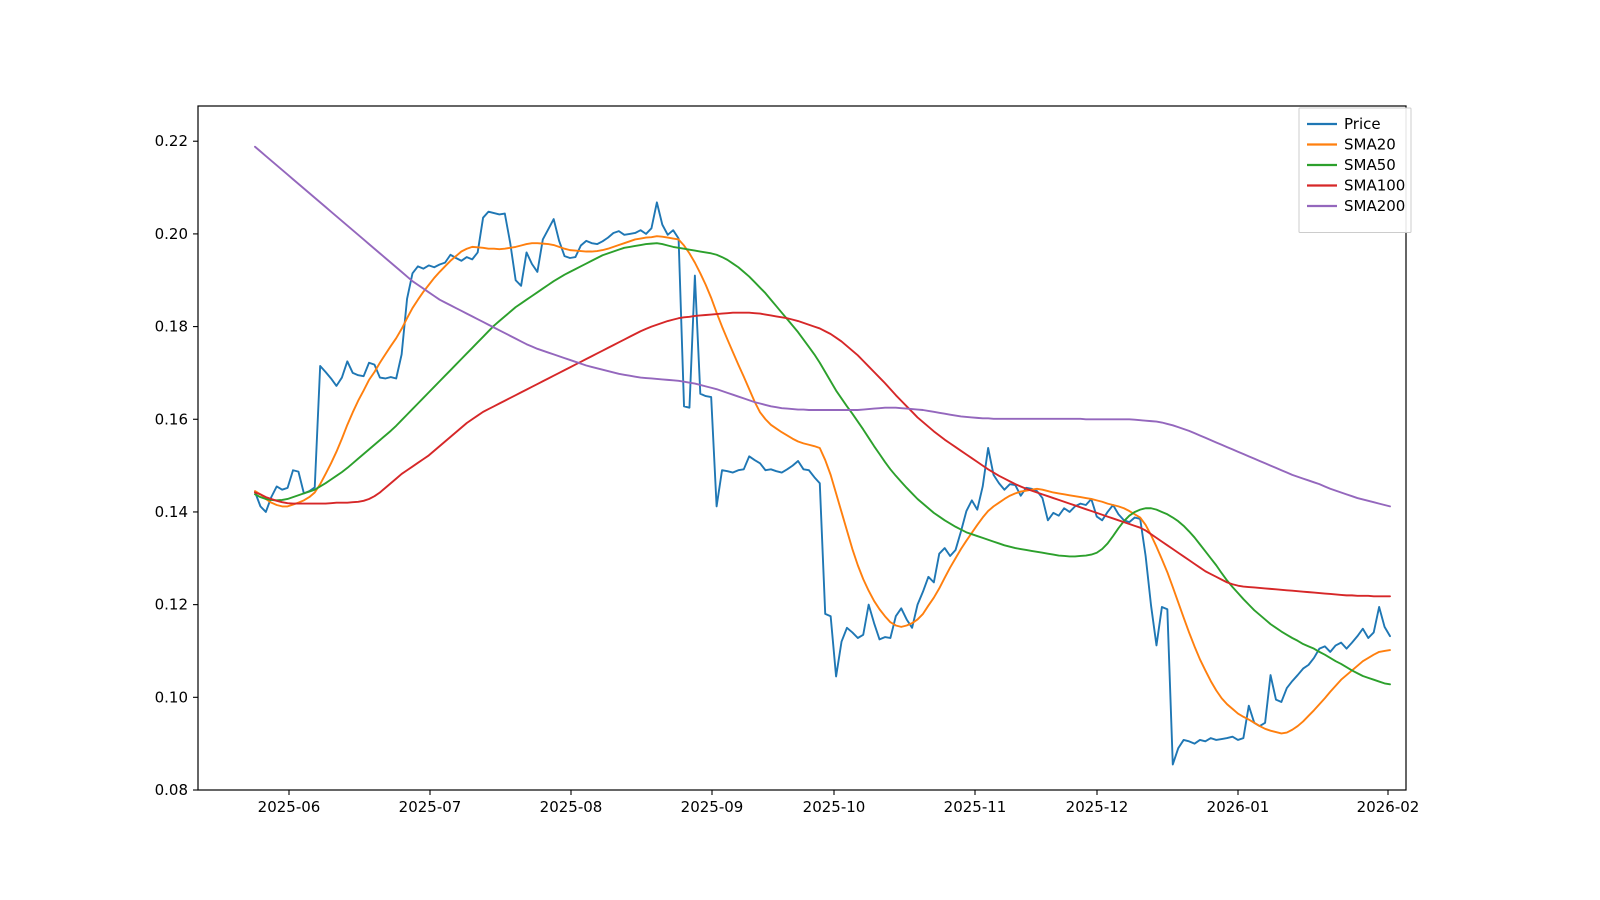 This screenshot has width=1600, height=900. I want to click on x-tick-label: 2025-08, so click(571, 807).